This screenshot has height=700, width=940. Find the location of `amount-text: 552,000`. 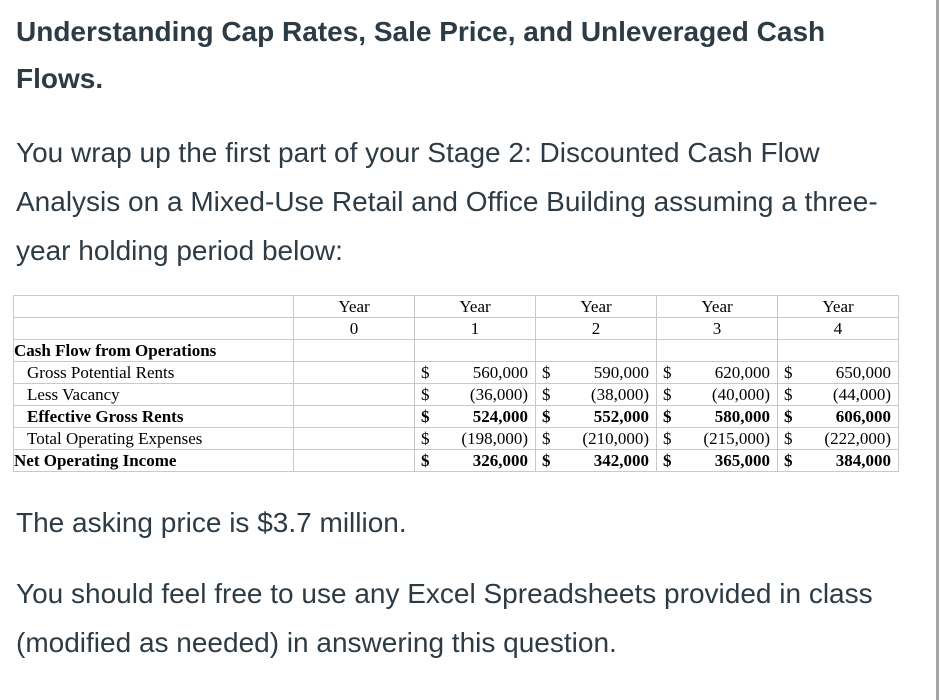

amount-text: 552,000 is located at coordinates (621, 416).